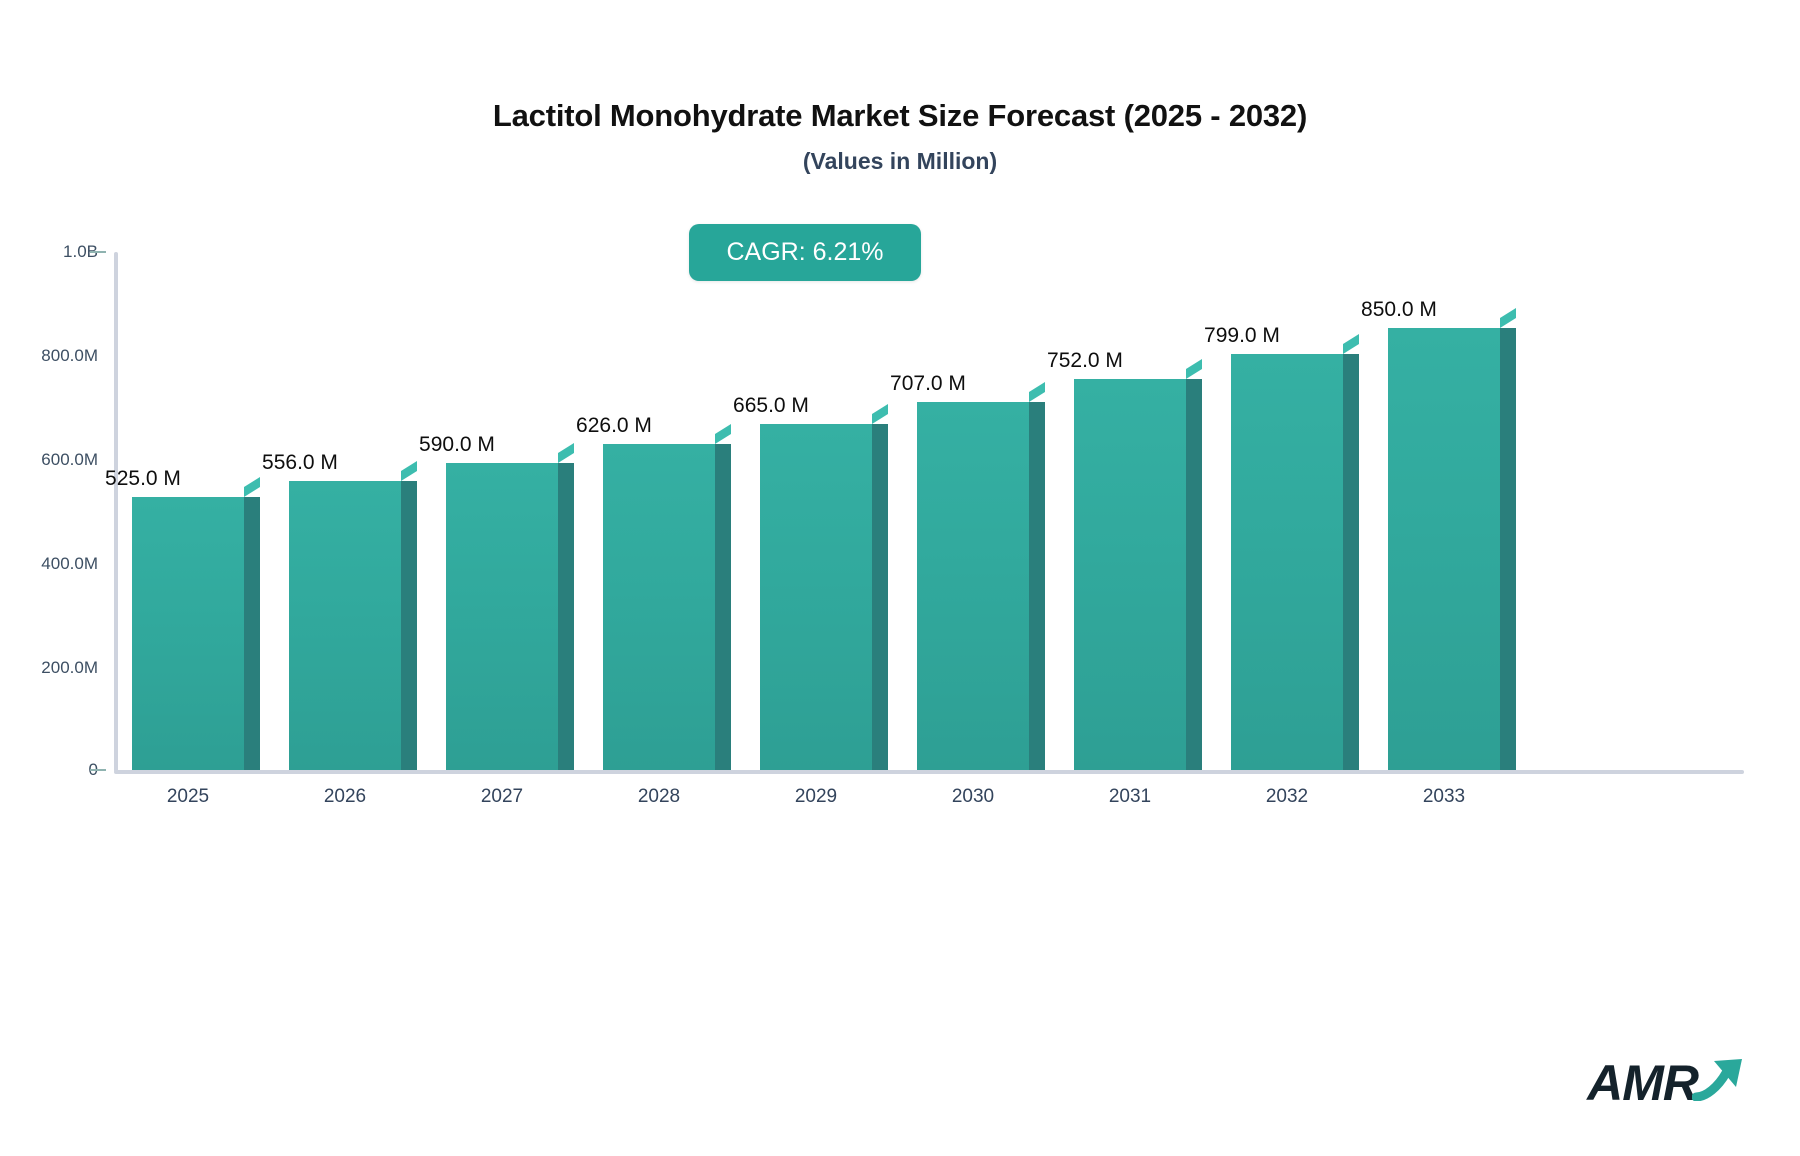  Describe the element at coordinates (973, 796) in the screenshot. I see `x-axis-tick-label-2030: 2030` at that location.